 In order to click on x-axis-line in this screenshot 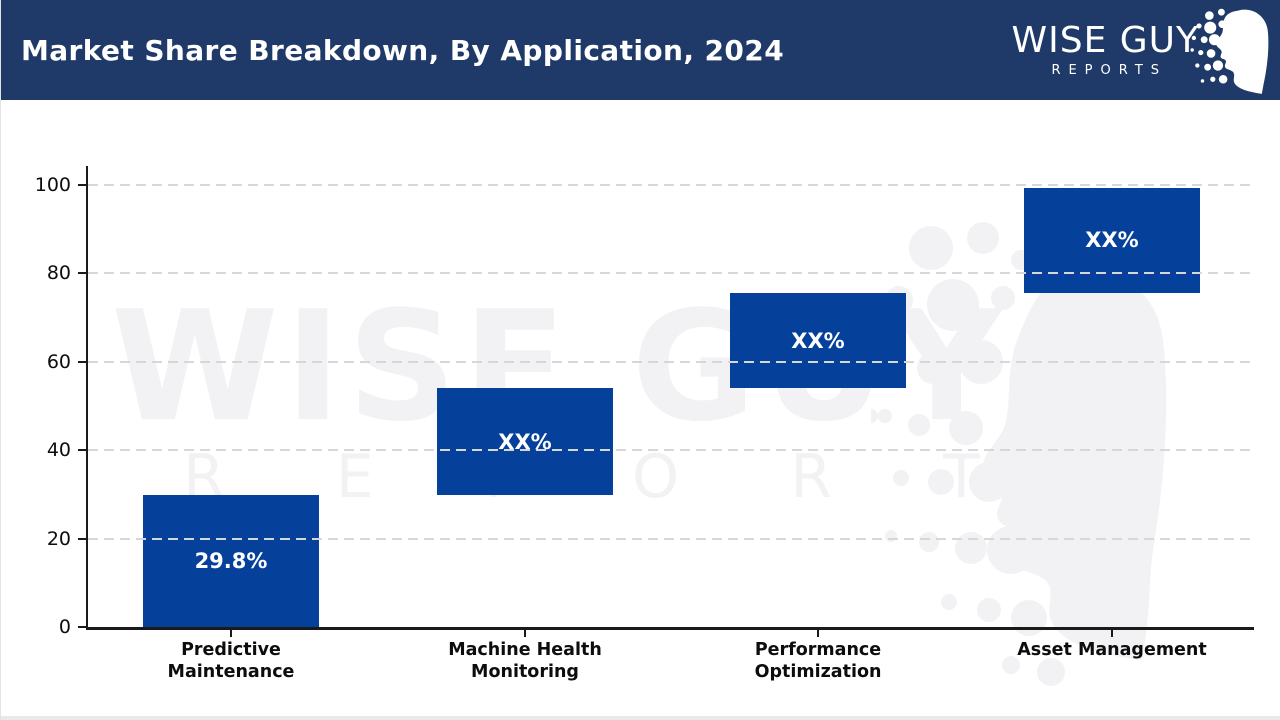, I will do `click(670, 628)`.